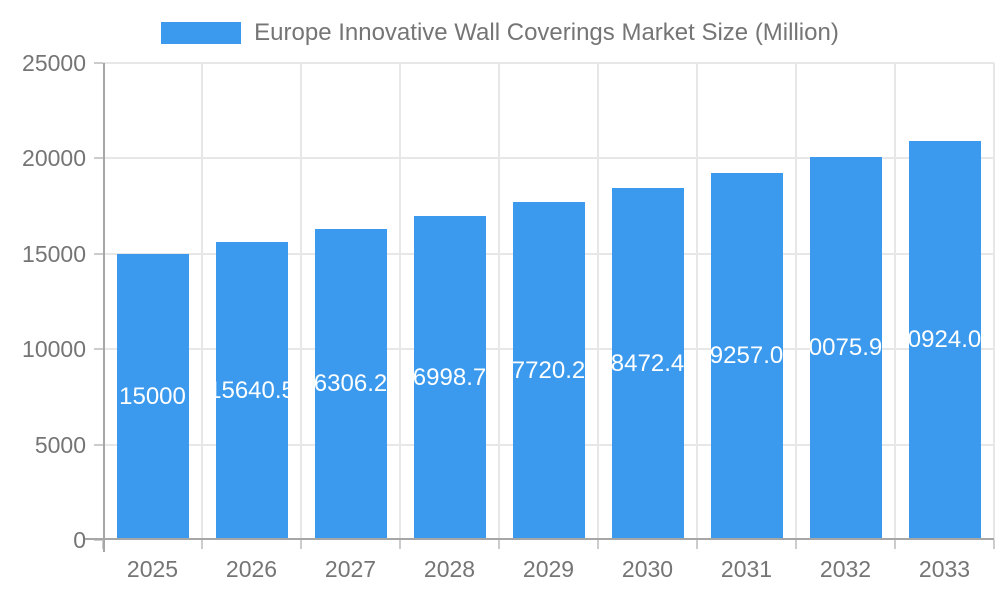  I want to click on x-axis-tick-label: 2030, so click(647, 569).